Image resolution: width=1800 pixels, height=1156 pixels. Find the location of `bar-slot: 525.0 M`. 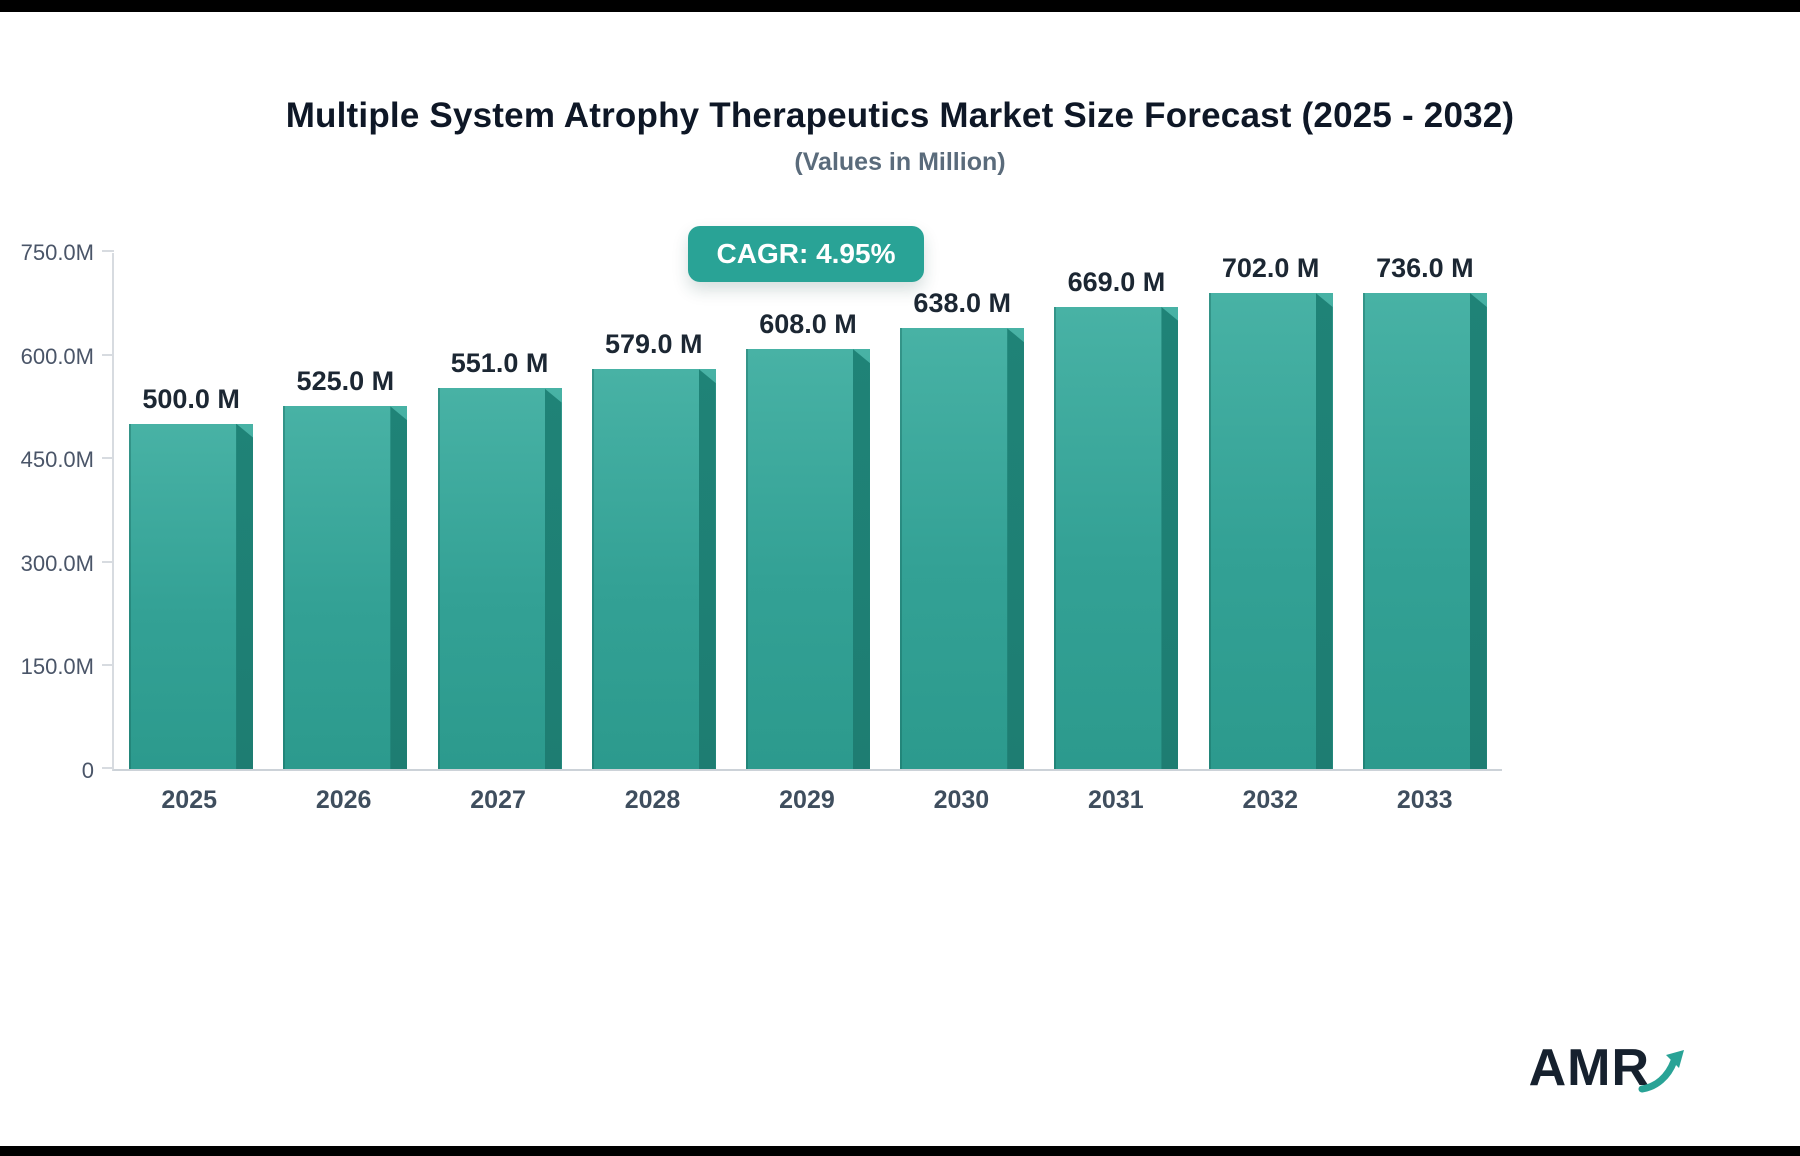

bar-slot: 525.0 M is located at coordinates (345, 511).